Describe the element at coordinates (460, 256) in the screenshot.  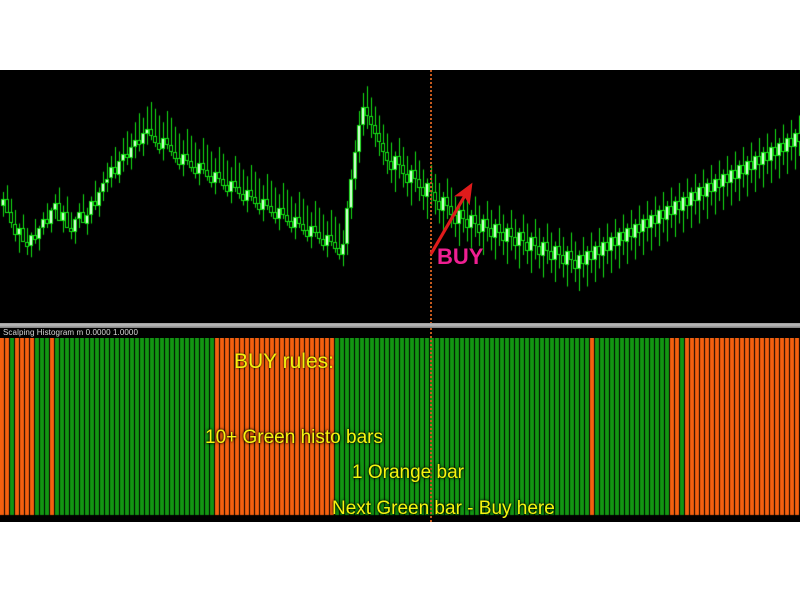
I see `buy-signal-label: BUY` at that location.